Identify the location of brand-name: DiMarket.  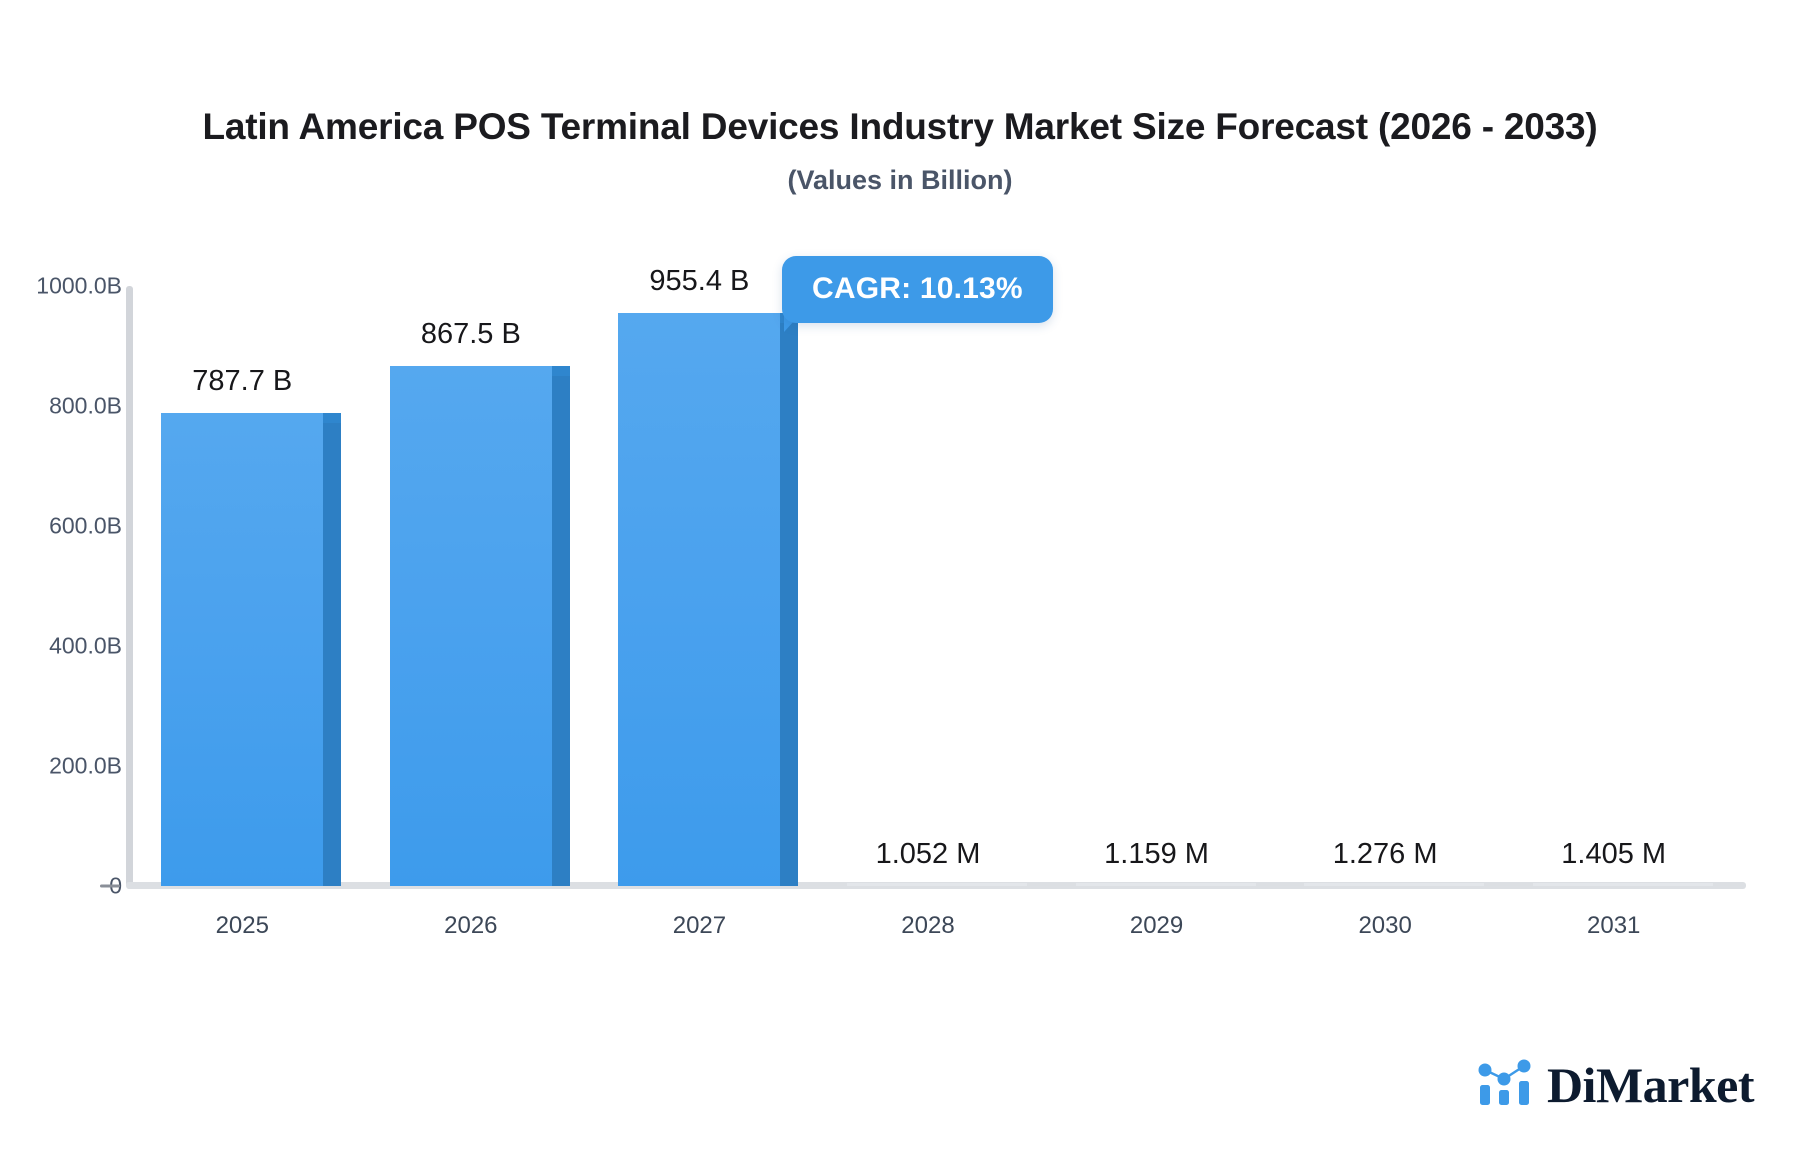
(1650, 1084).